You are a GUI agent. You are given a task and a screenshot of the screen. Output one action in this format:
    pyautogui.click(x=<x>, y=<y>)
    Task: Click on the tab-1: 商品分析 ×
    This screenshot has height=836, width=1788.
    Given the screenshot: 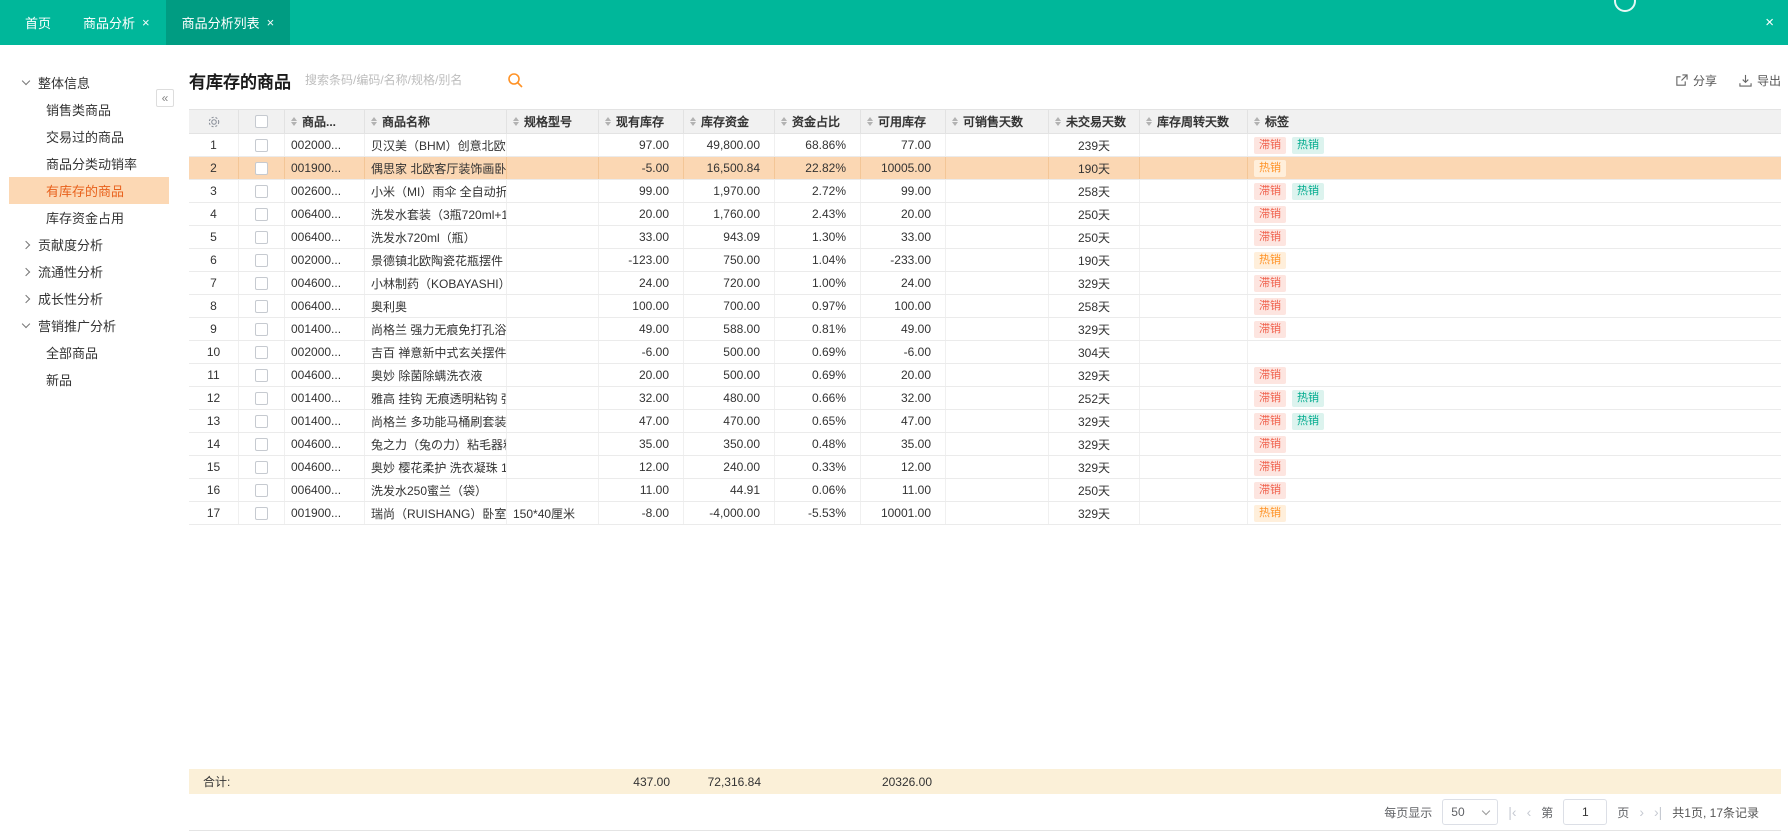 What is the action you would take?
    pyautogui.click(x=116, y=22)
    